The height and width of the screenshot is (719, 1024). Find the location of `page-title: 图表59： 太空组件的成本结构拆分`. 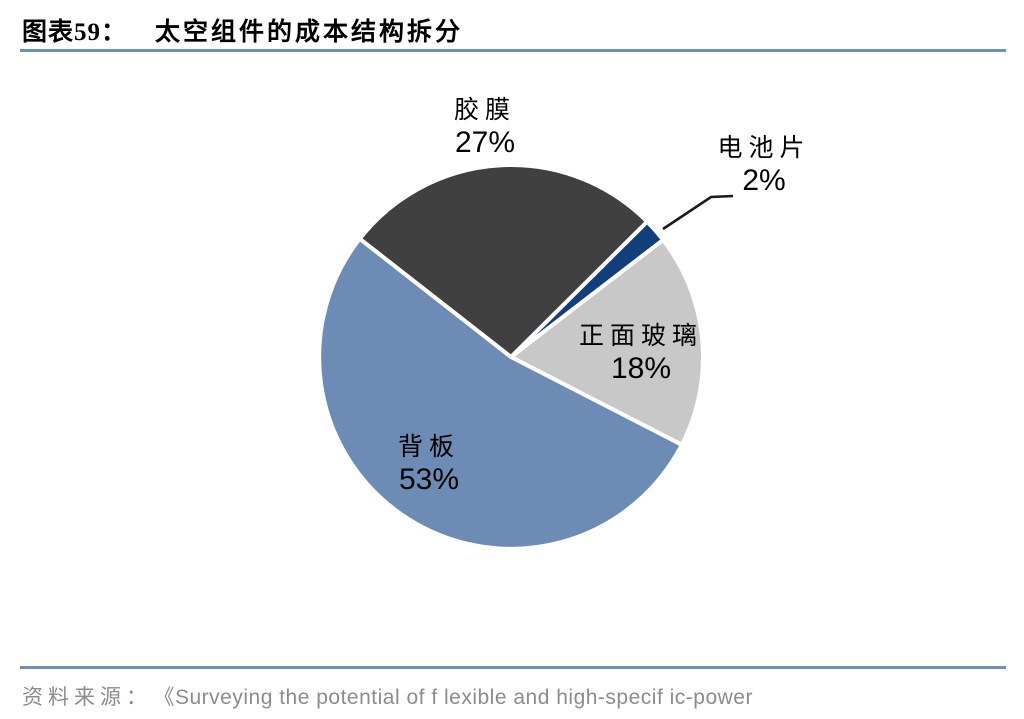

page-title: 图表59： 太空组件的成本结构拆分 is located at coordinates (242, 30).